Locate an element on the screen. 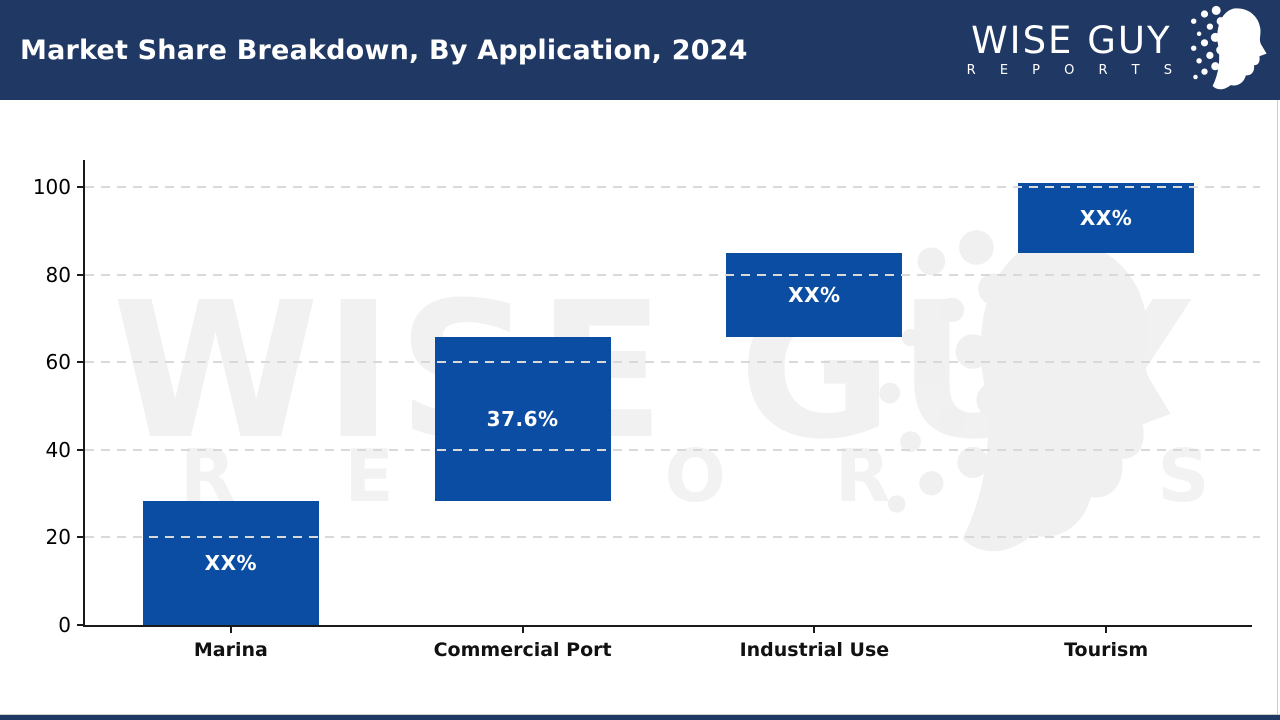 This screenshot has height=720, width=1280. x-axis-line is located at coordinates (667, 626).